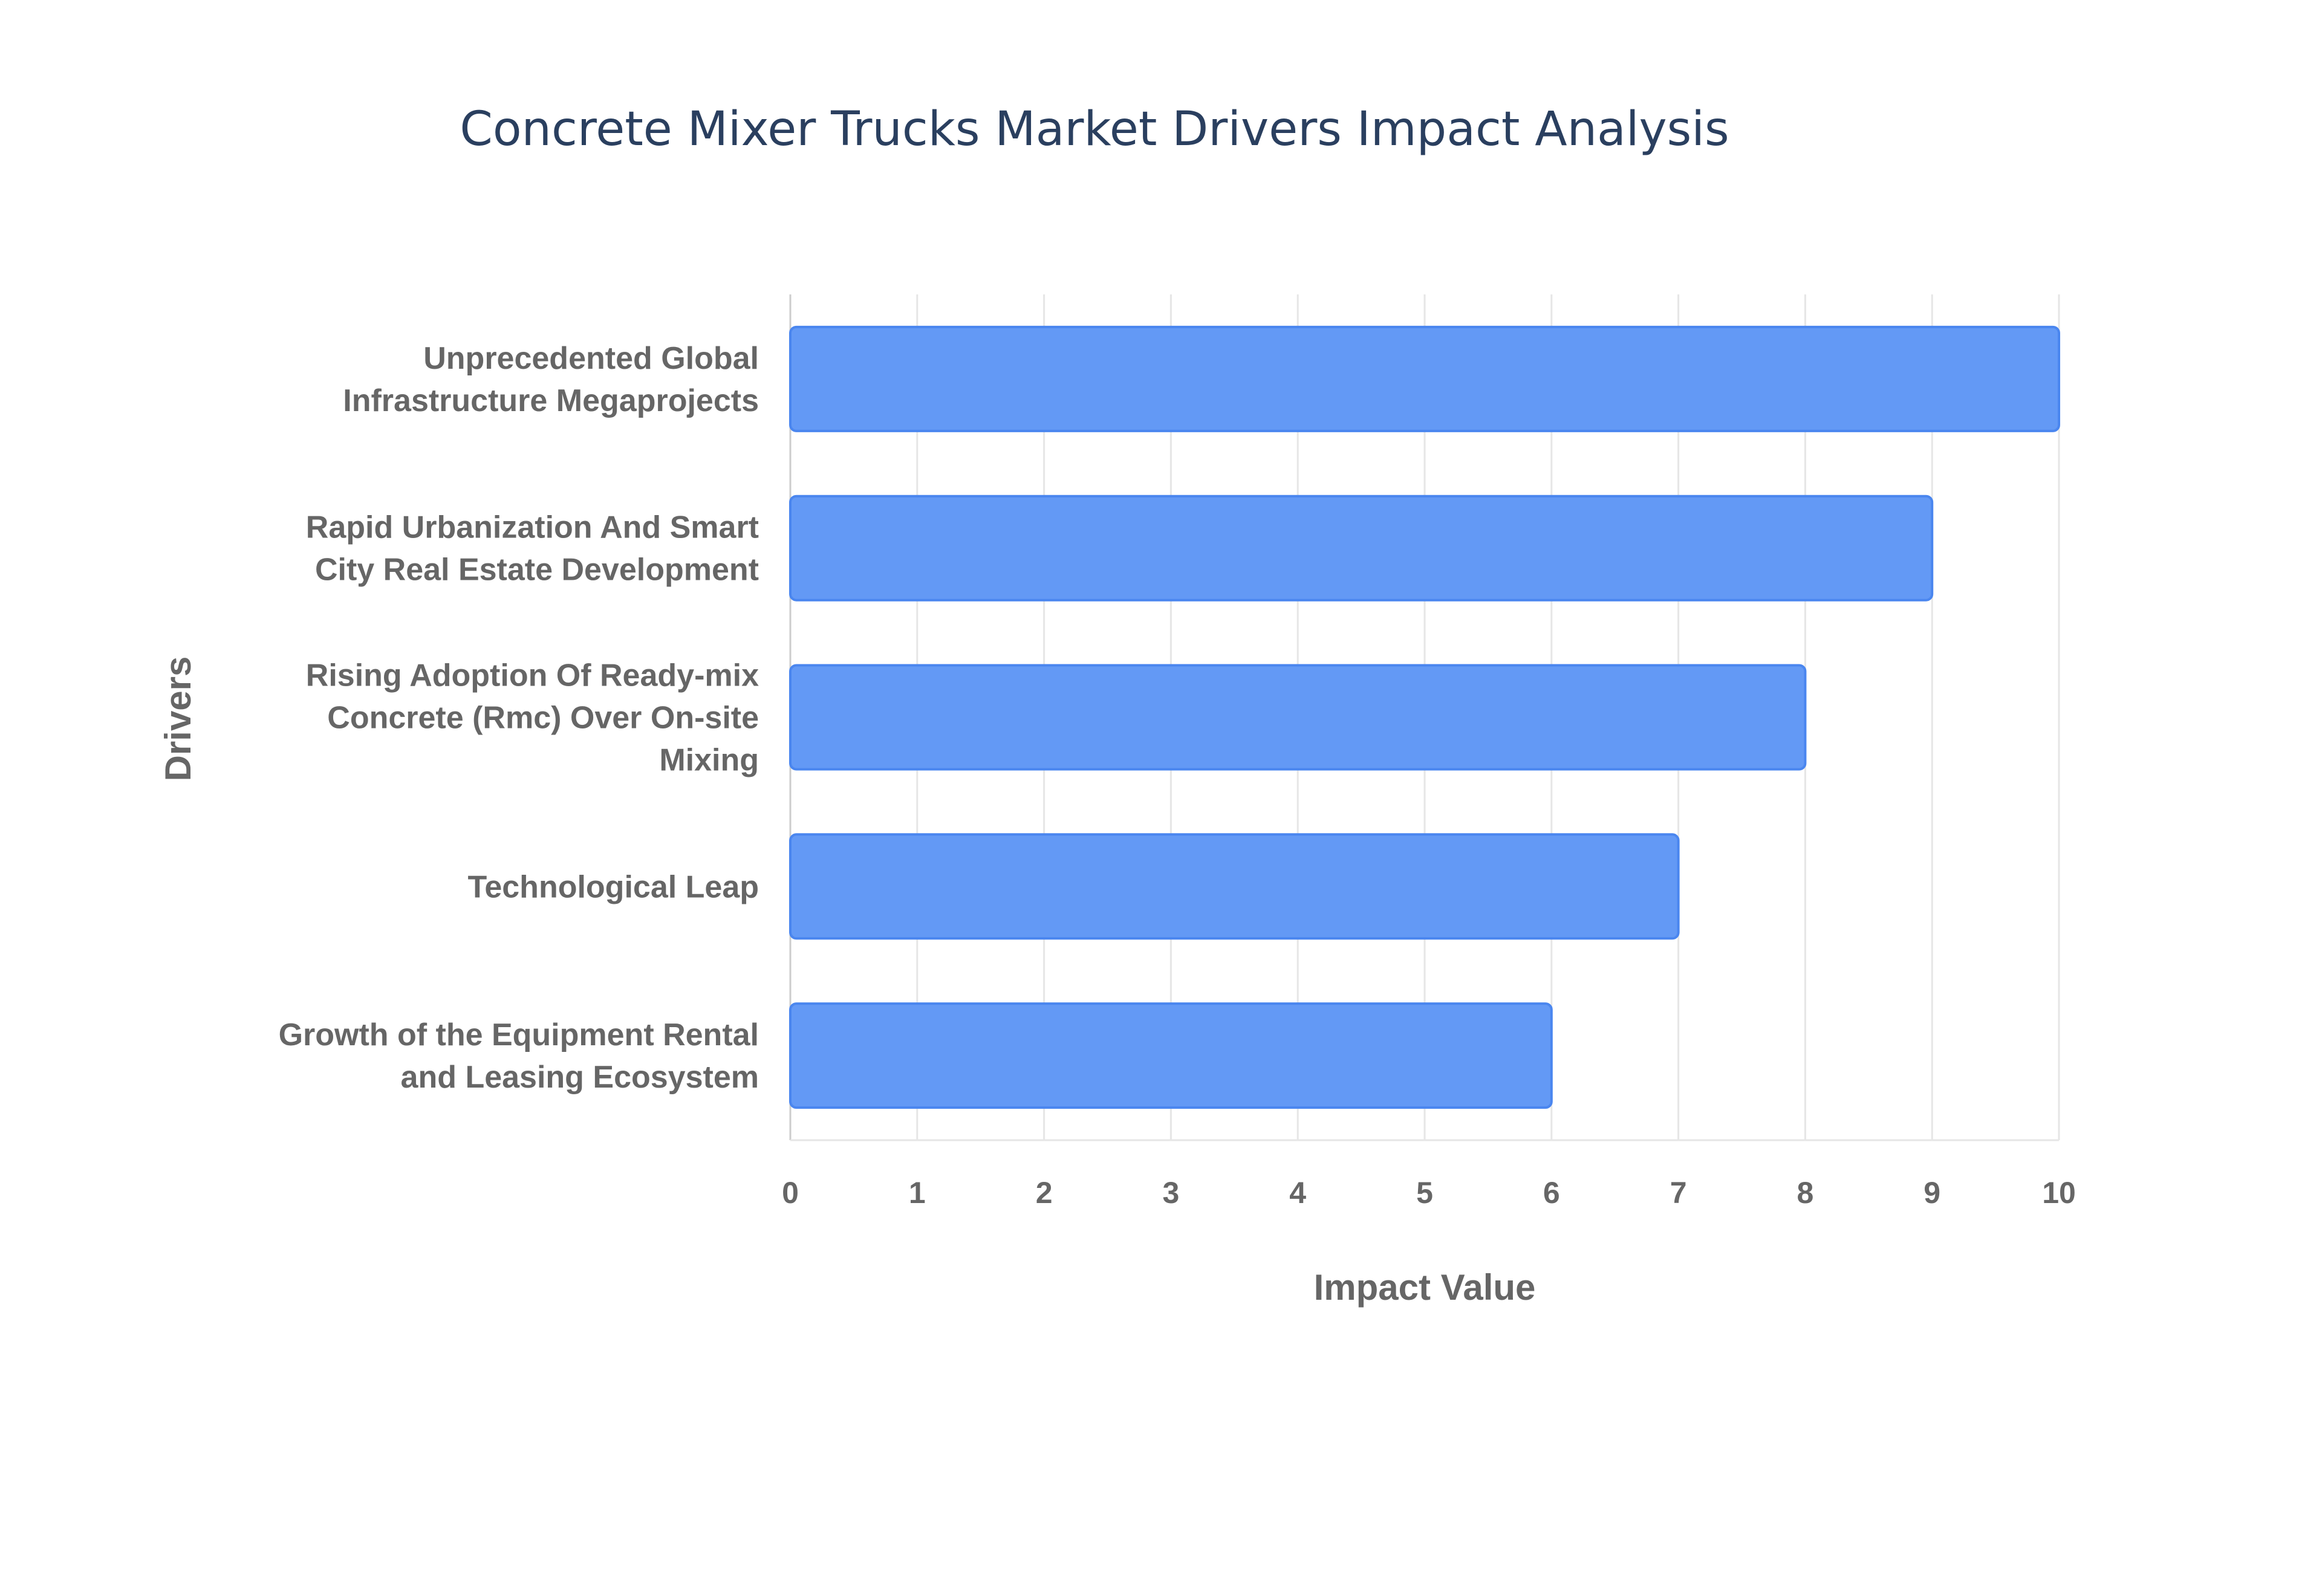  I want to click on y-axis-title: Drivers, so click(178, 719).